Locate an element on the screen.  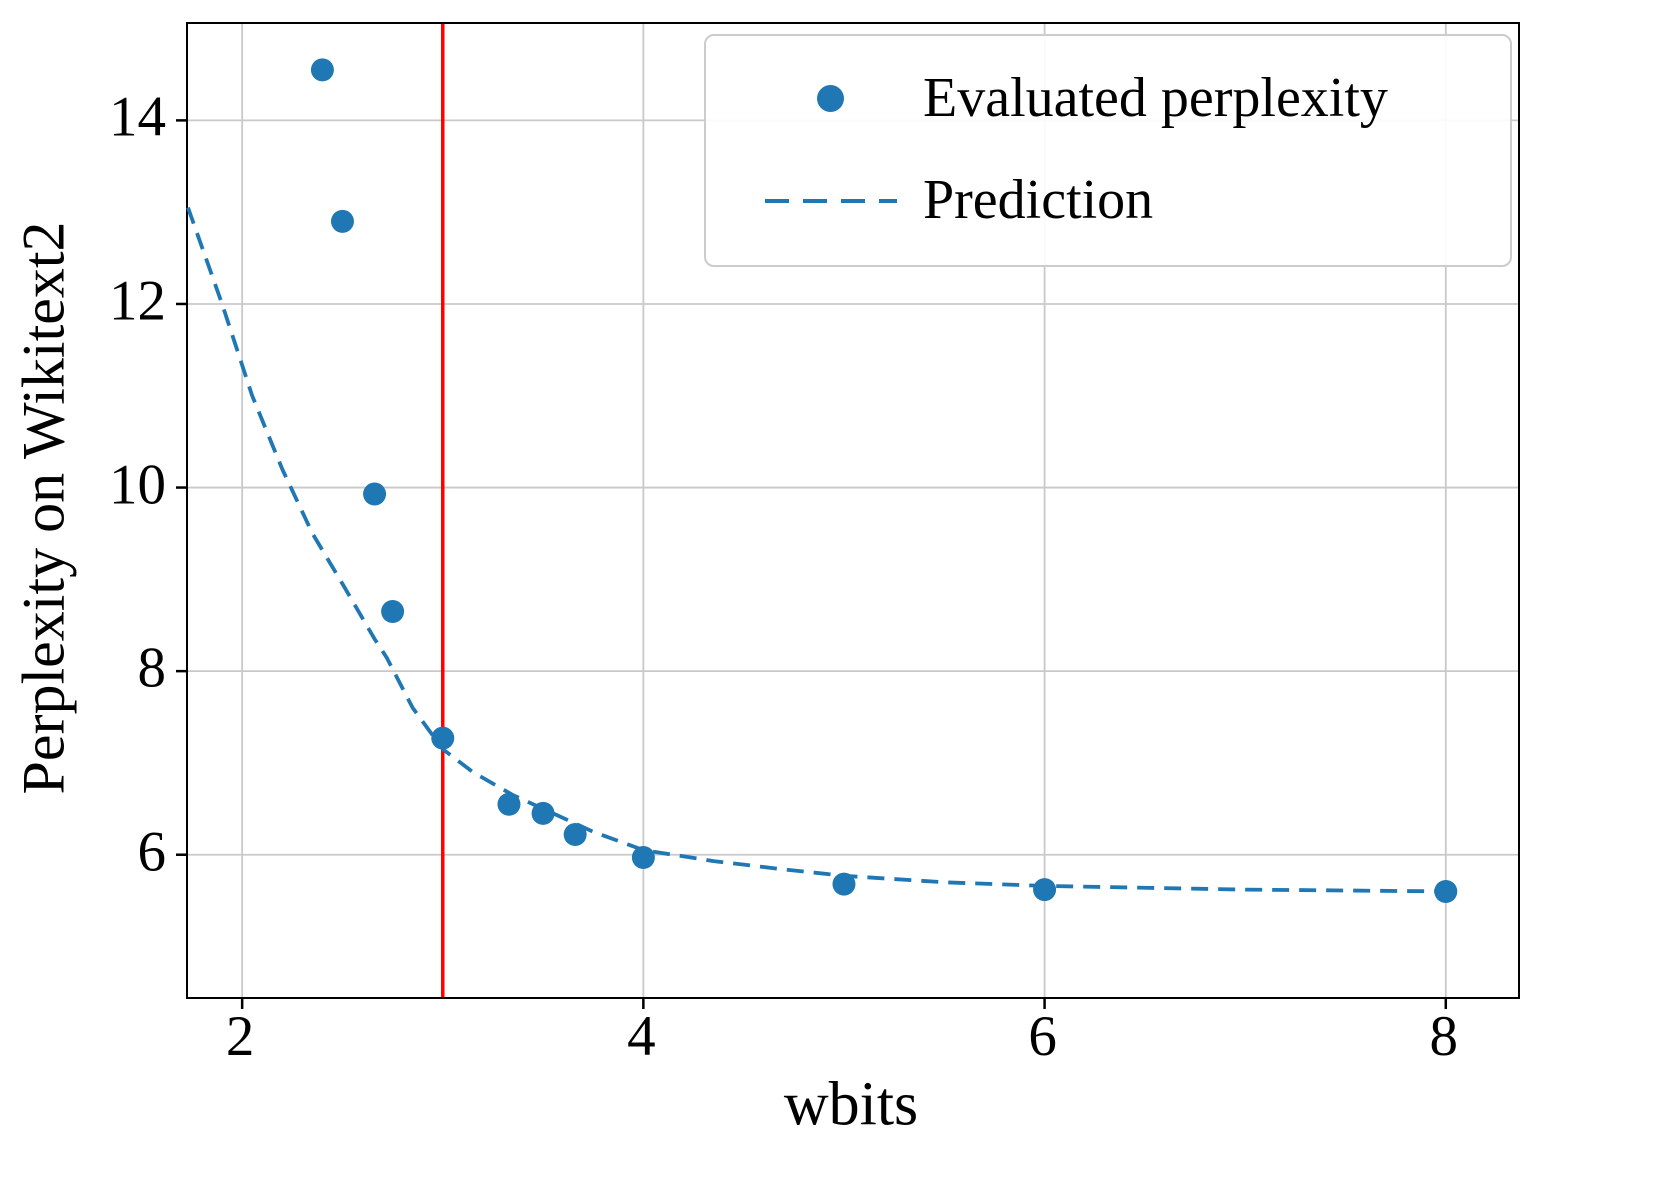
scatter-dot-marker-icon is located at coordinates (830, 98).